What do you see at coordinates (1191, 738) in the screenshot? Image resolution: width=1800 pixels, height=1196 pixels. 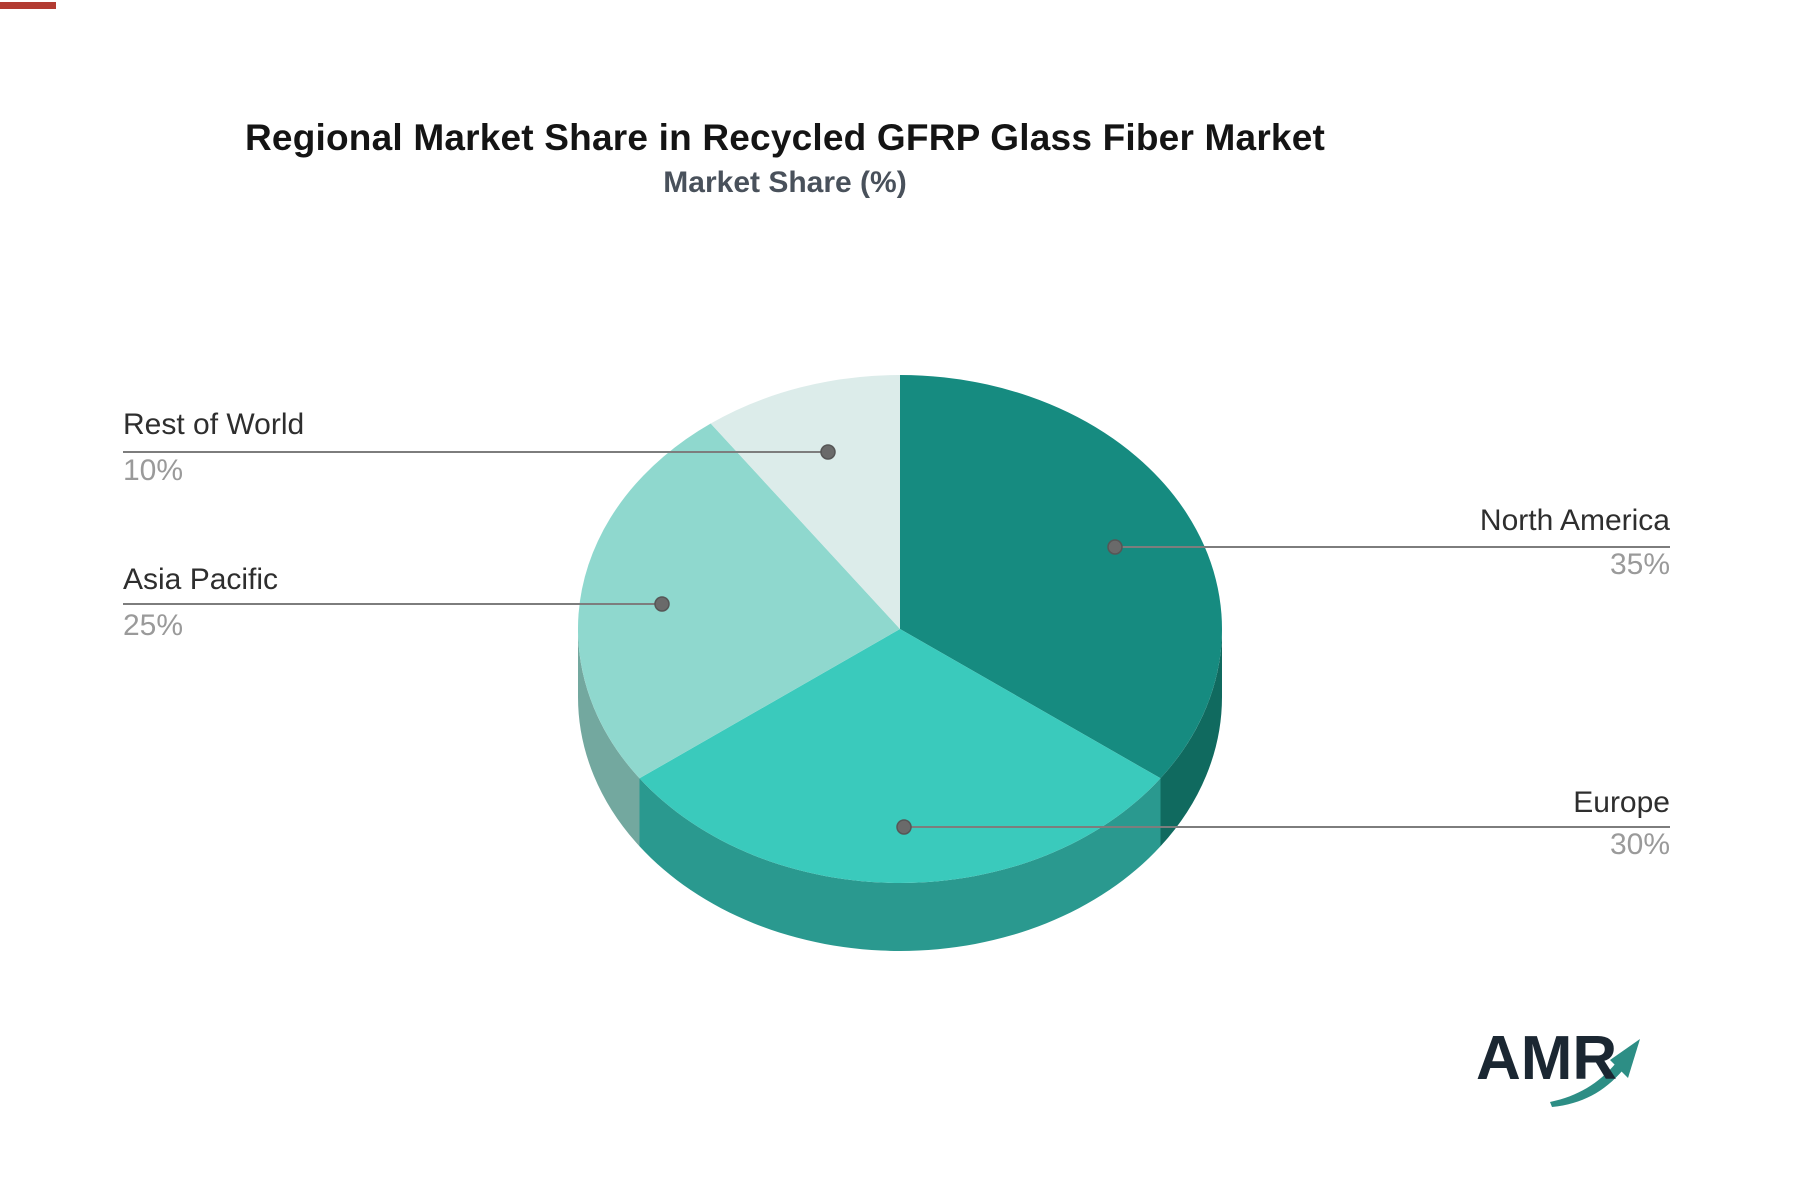 I see `pie-slice-side-north-america` at bounding box center [1191, 738].